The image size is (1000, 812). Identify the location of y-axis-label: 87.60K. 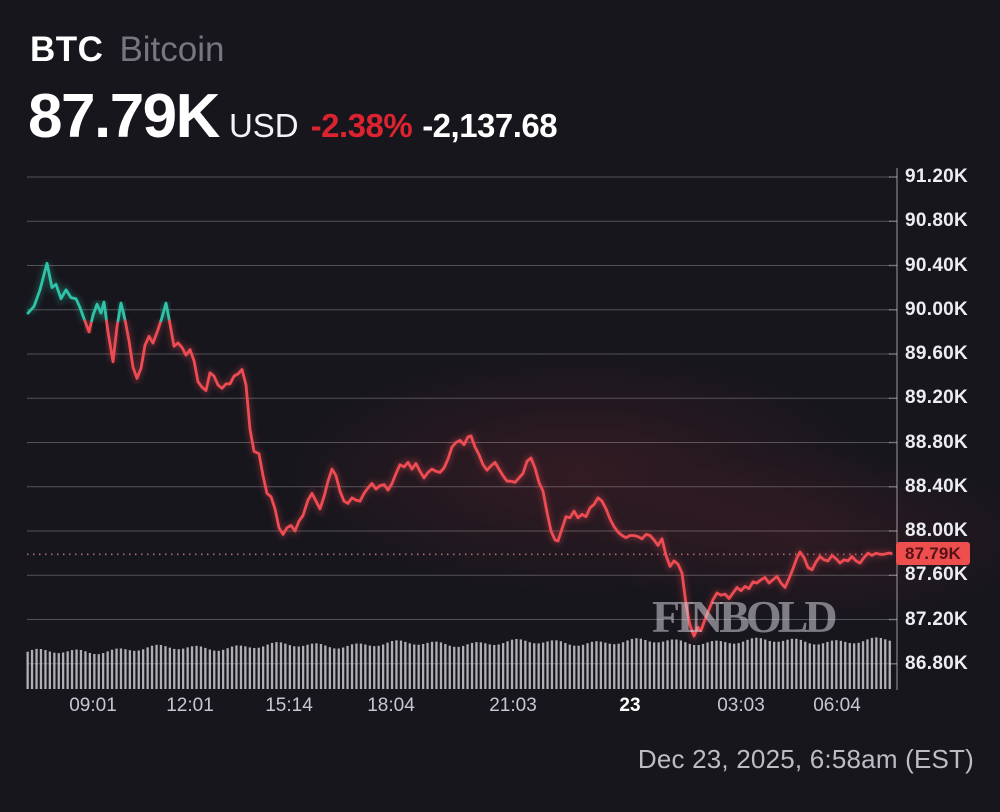
(937, 575).